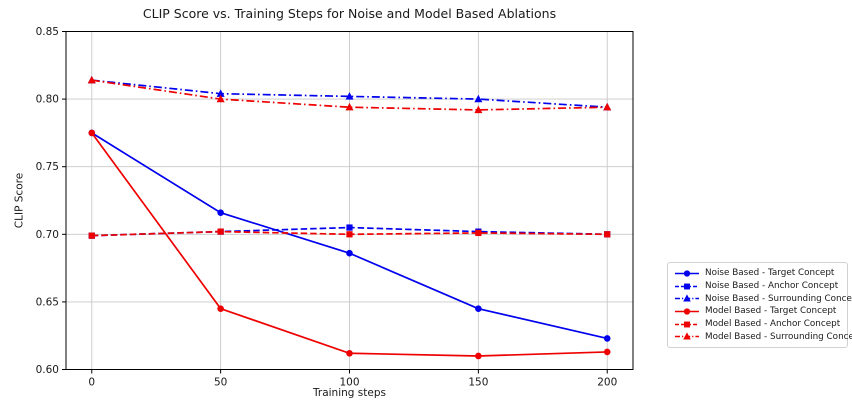 The width and height of the screenshot is (852, 409). I want to click on x-axis-label: Training steps, so click(349, 393).